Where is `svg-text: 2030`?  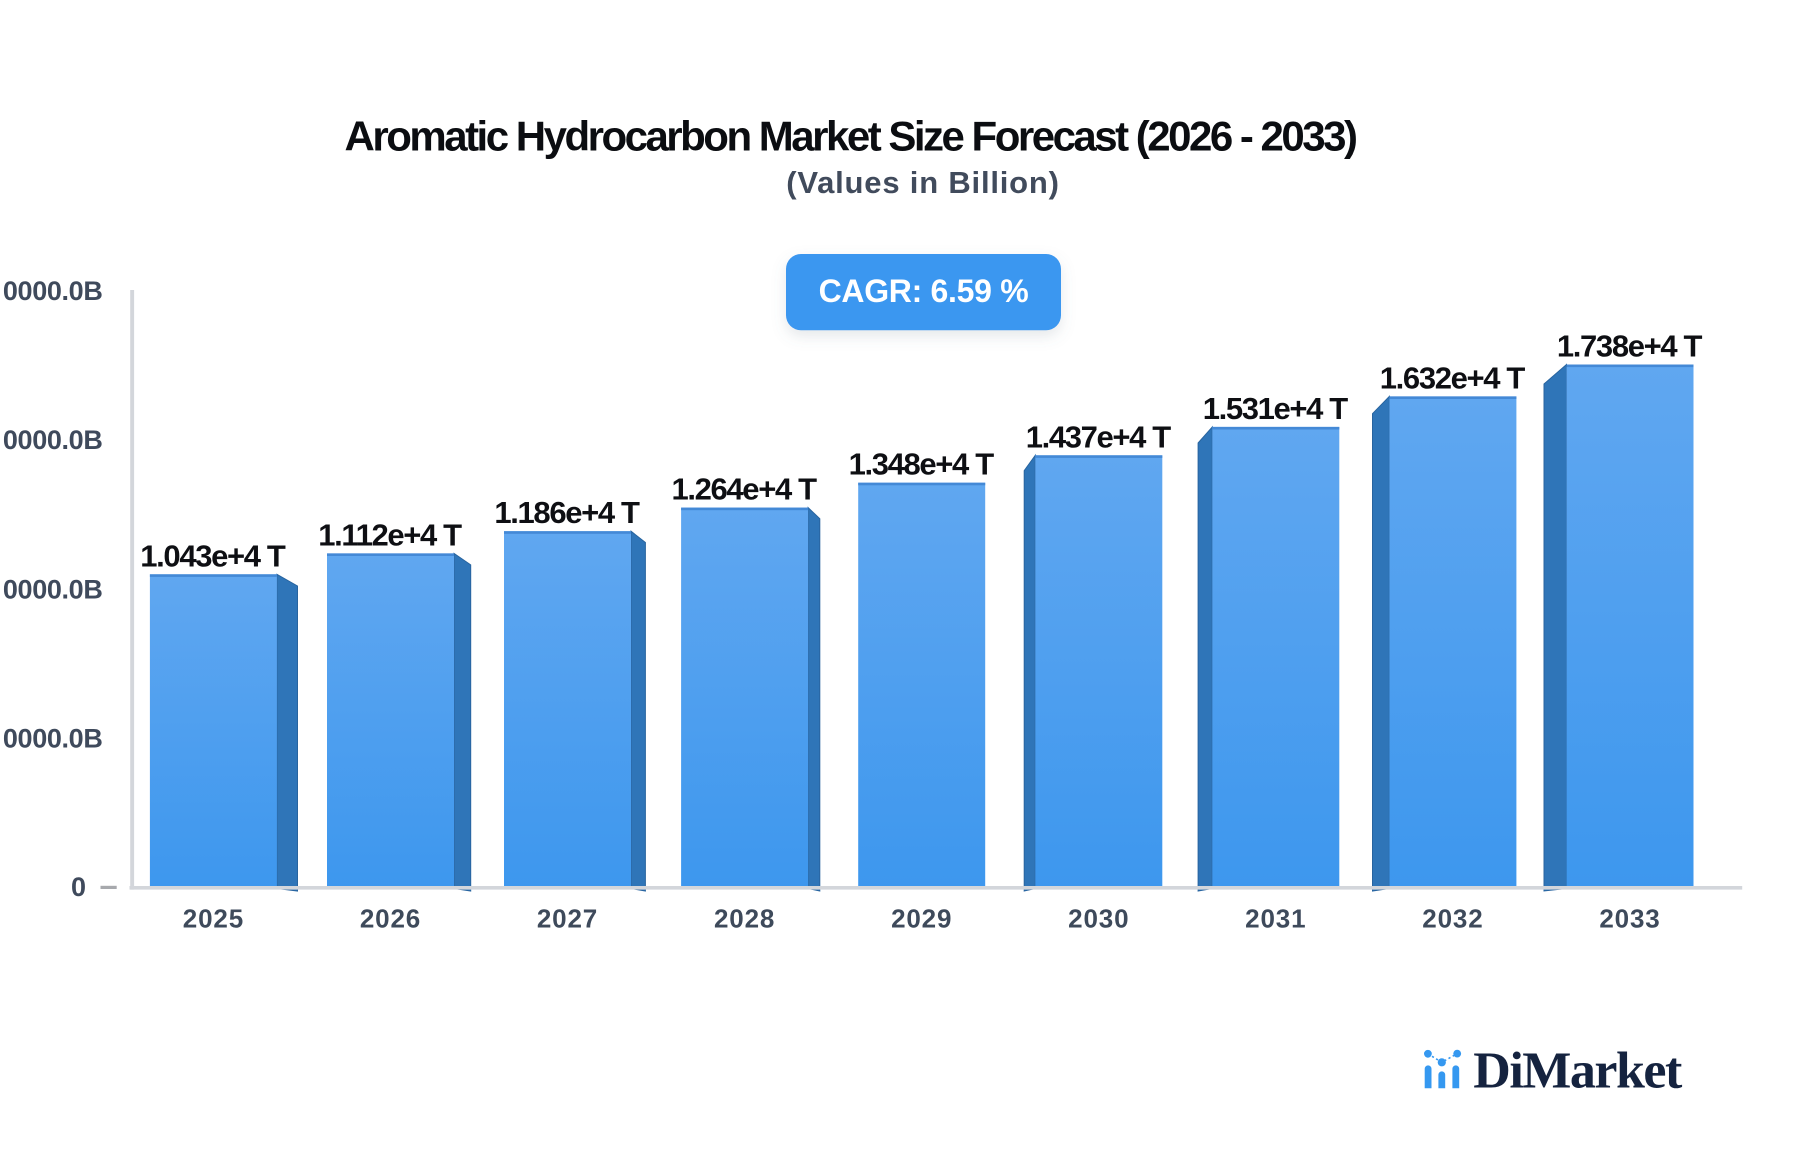
svg-text: 2030 is located at coordinates (1098, 919).